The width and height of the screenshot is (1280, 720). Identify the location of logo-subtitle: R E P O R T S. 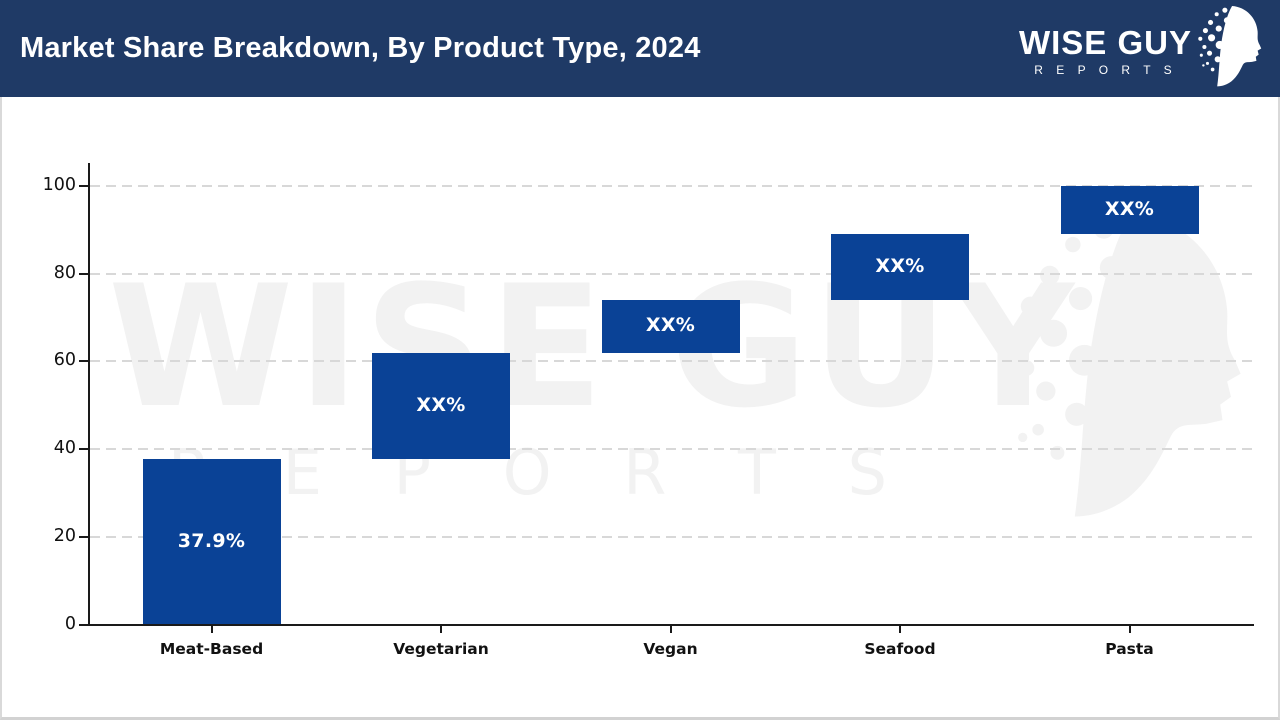
(1105, 69).